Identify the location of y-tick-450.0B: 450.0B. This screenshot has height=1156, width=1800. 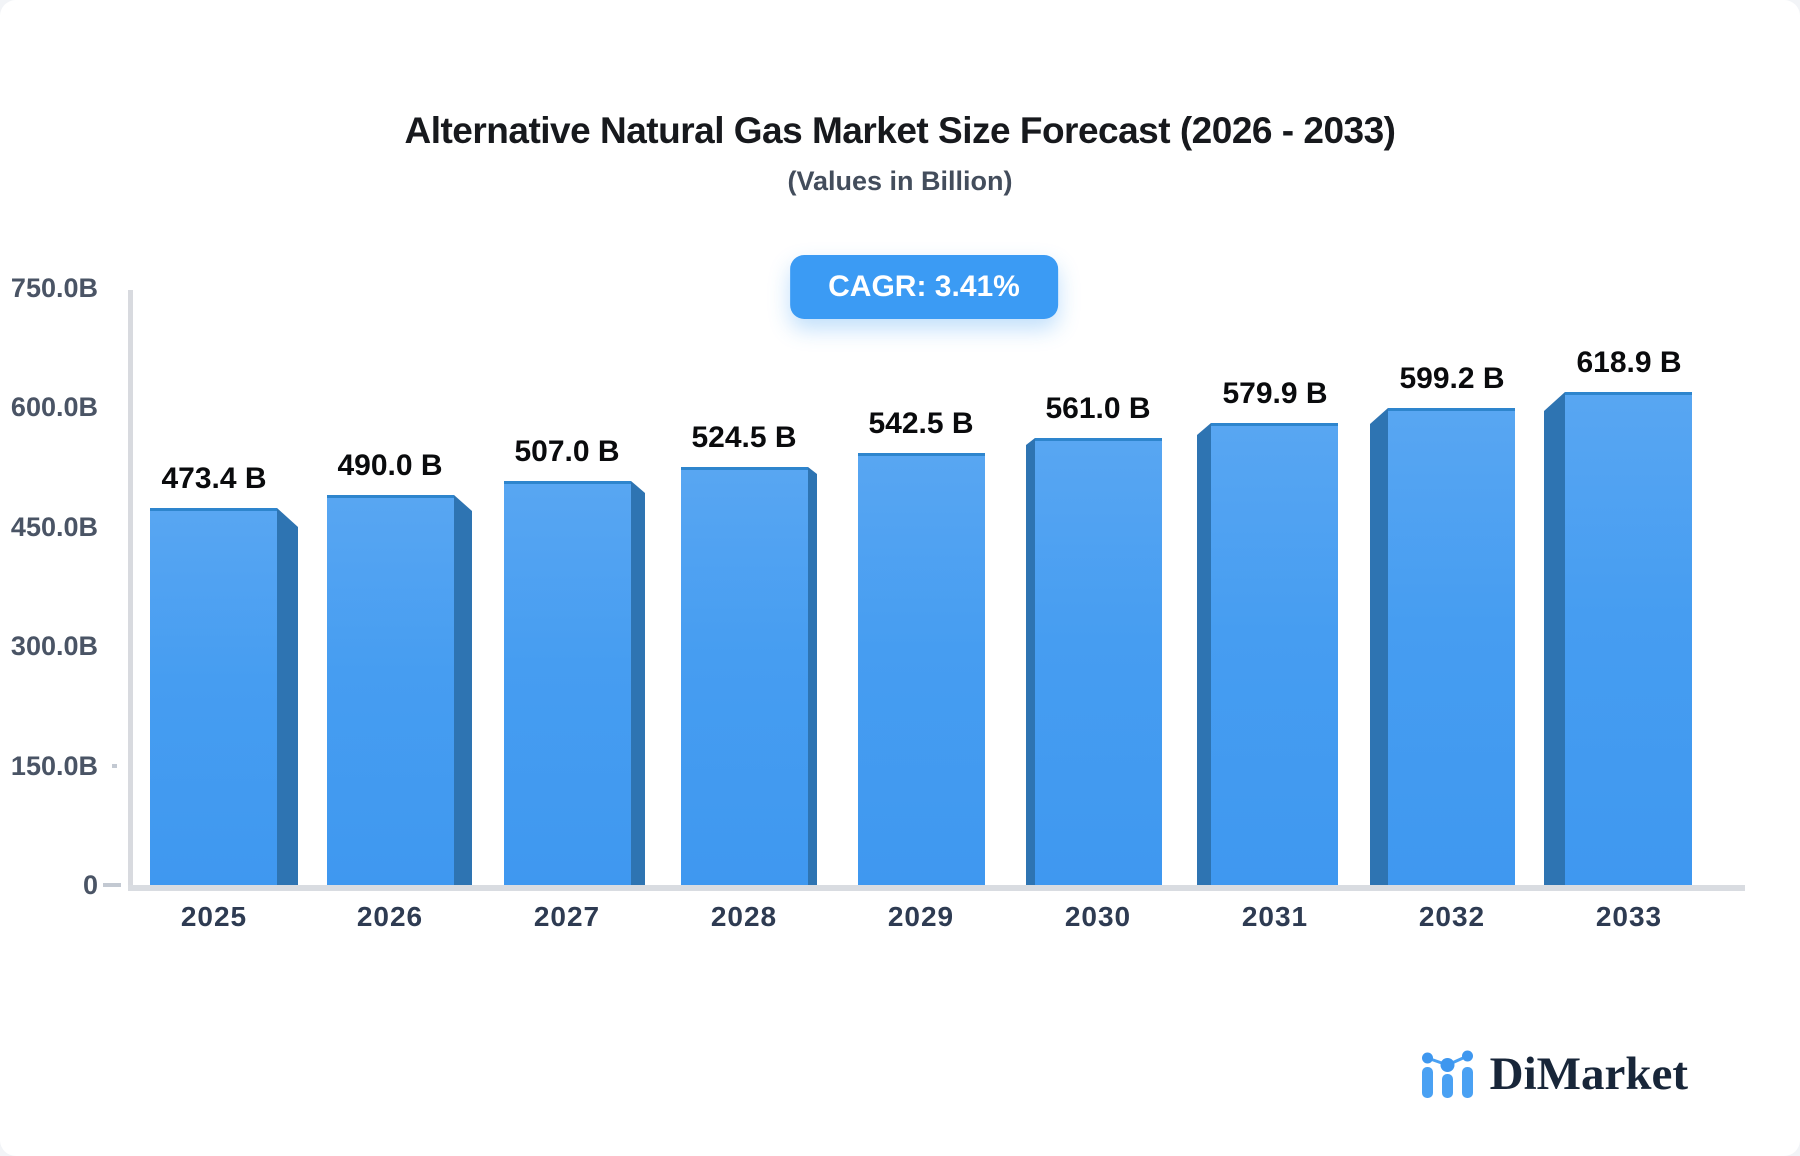
(54, 526).